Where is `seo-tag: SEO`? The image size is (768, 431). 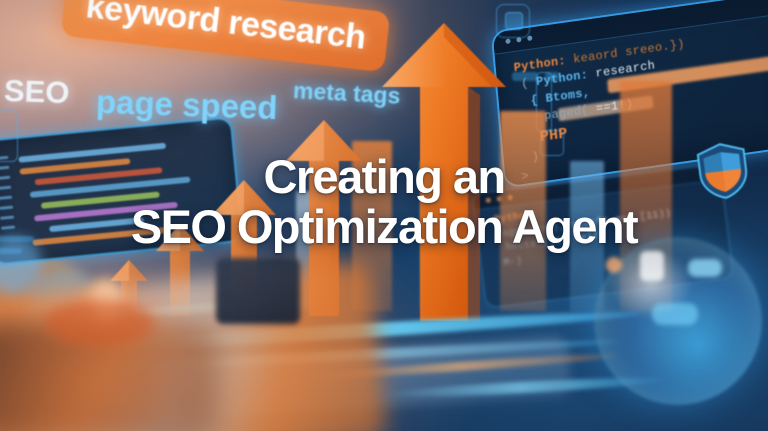
seo-tag: SEO is located at coordinates (37, 91).